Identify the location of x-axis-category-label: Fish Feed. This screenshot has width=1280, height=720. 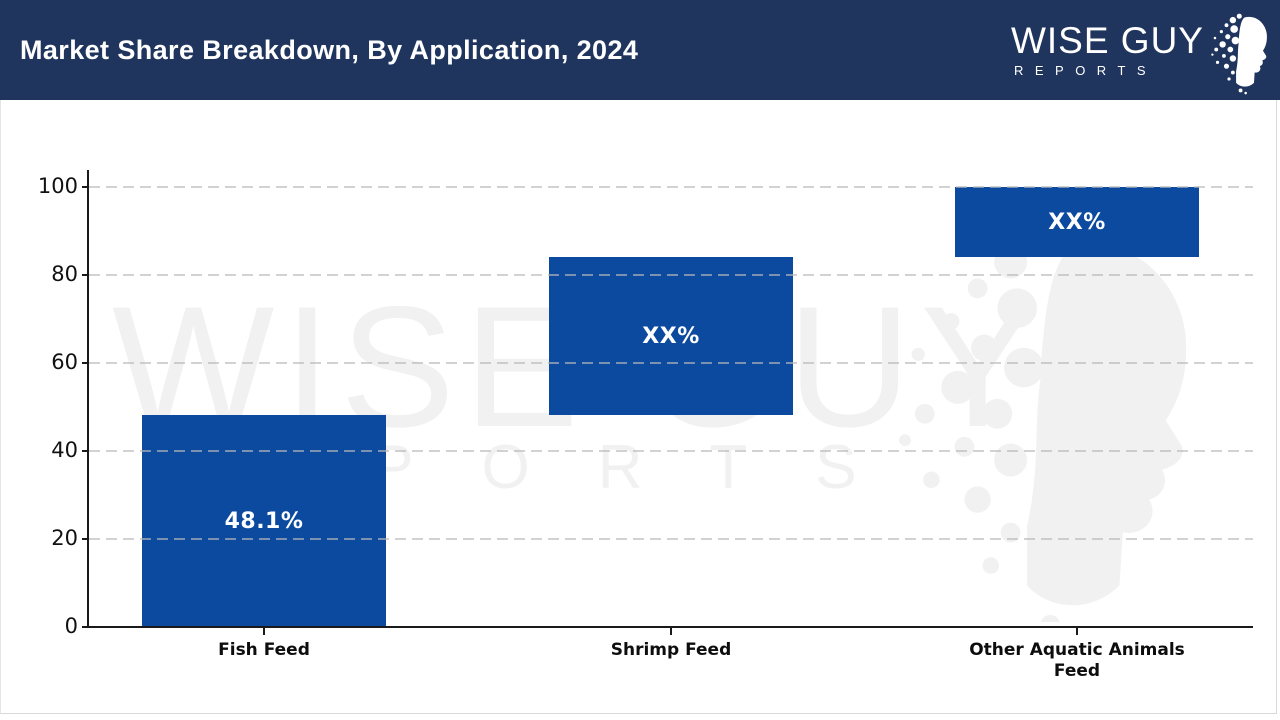
(264, 650).